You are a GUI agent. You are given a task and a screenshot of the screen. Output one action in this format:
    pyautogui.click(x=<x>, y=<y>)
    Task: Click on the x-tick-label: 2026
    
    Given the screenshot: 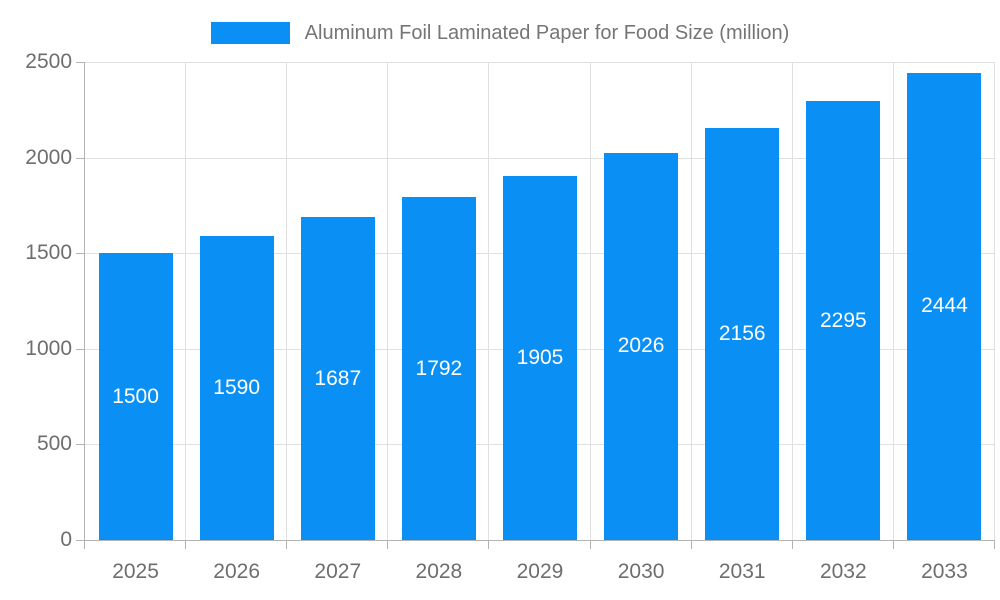 What is the action you would take?
    pyautogui.click(x=237, y=571)
    